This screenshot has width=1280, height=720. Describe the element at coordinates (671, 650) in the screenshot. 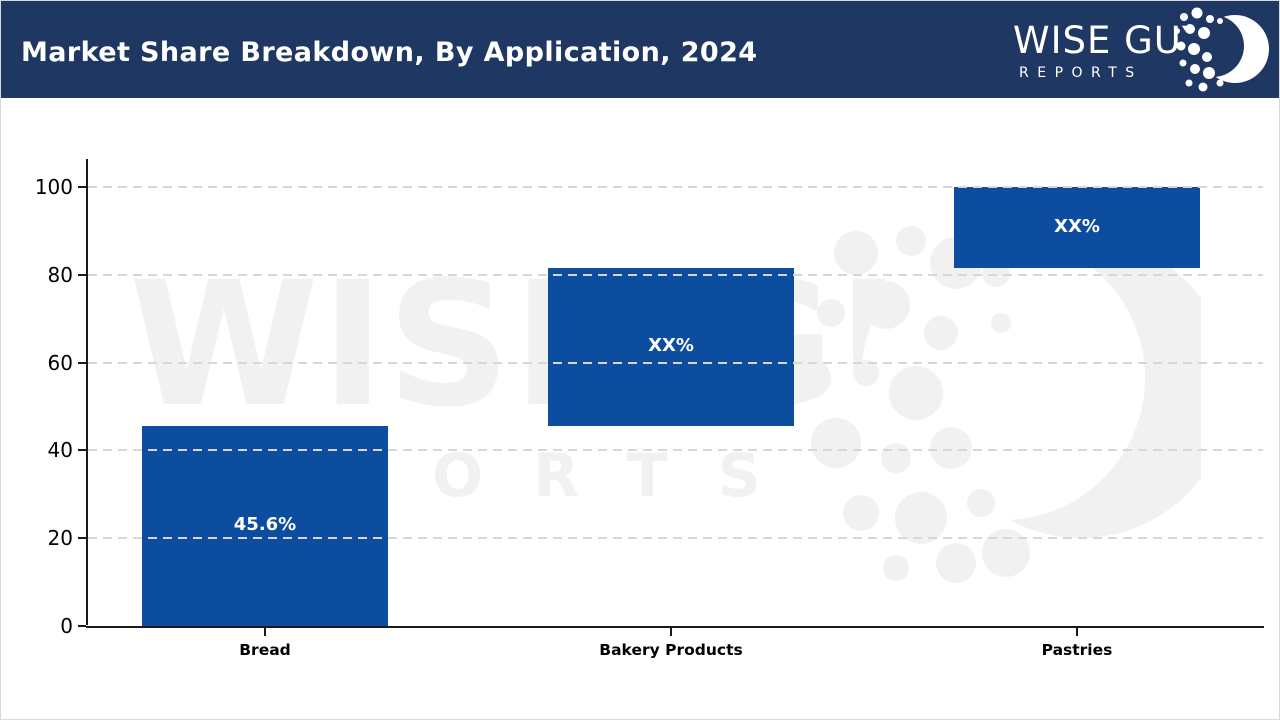

I see `x-category-label: Bakery Products` at that location.